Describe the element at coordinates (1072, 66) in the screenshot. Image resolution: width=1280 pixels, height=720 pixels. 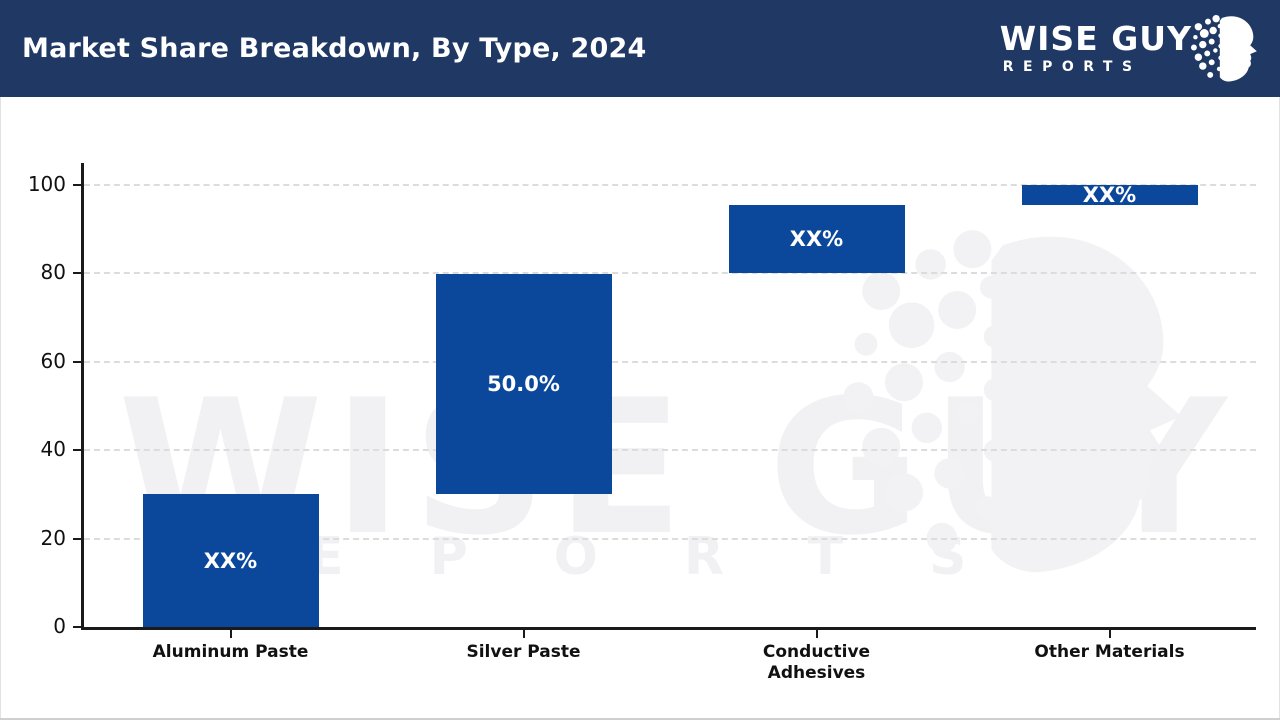
I see `brand-logo-subtext: REPORTS` at that location.